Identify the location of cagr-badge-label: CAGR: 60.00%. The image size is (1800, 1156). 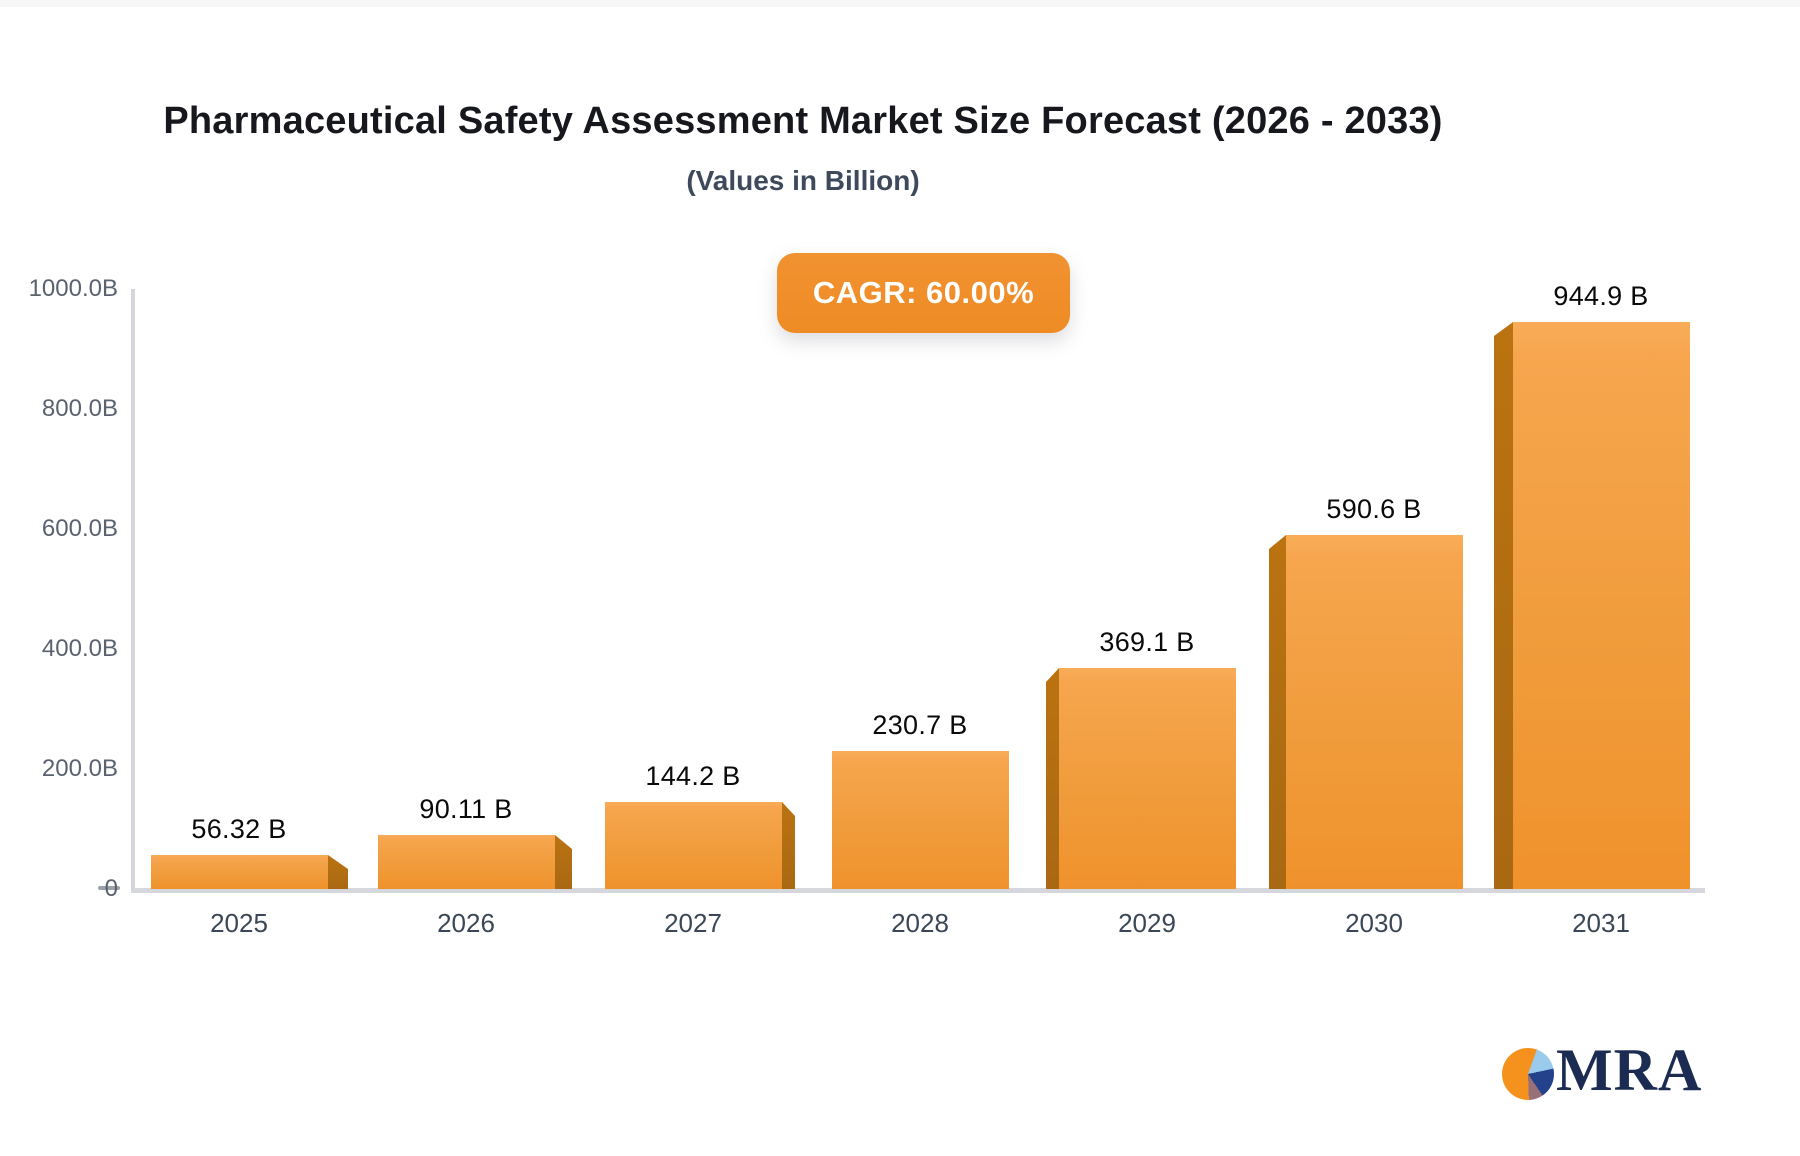
(923, 292).